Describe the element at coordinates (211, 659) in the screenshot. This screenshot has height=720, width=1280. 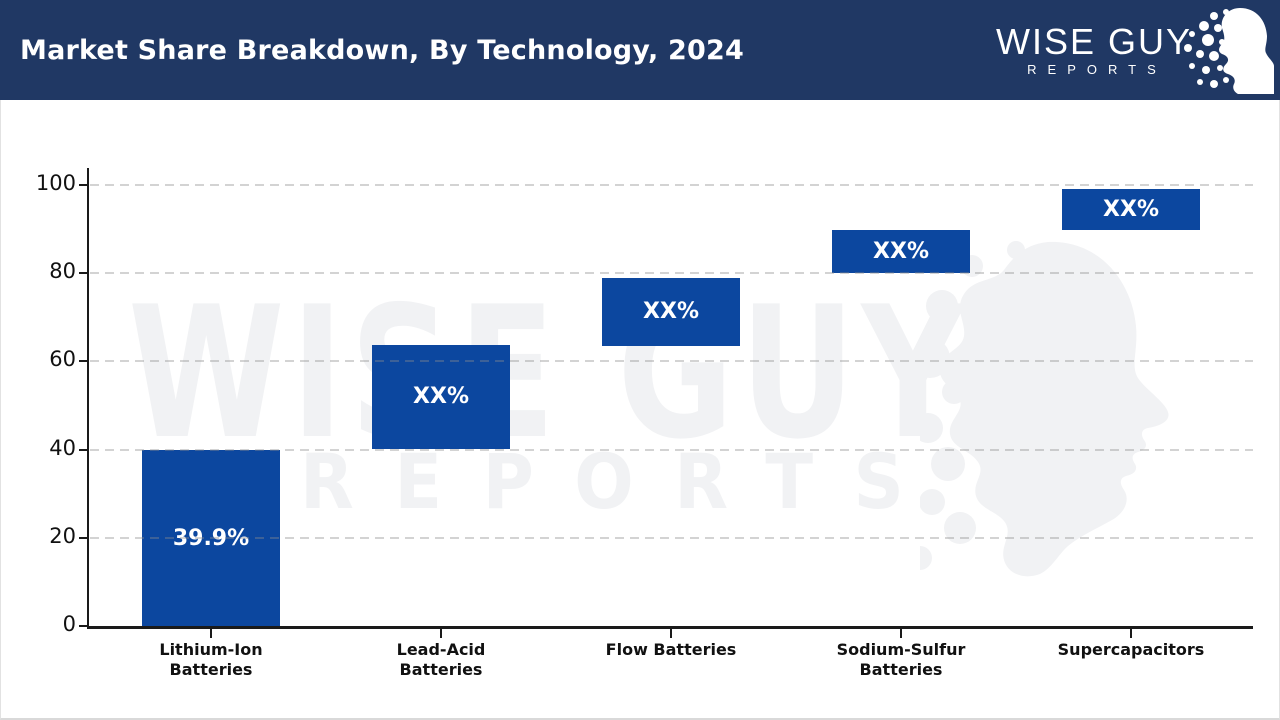
I see `x-category-label: Lithium-Ion Batteries` at that location.